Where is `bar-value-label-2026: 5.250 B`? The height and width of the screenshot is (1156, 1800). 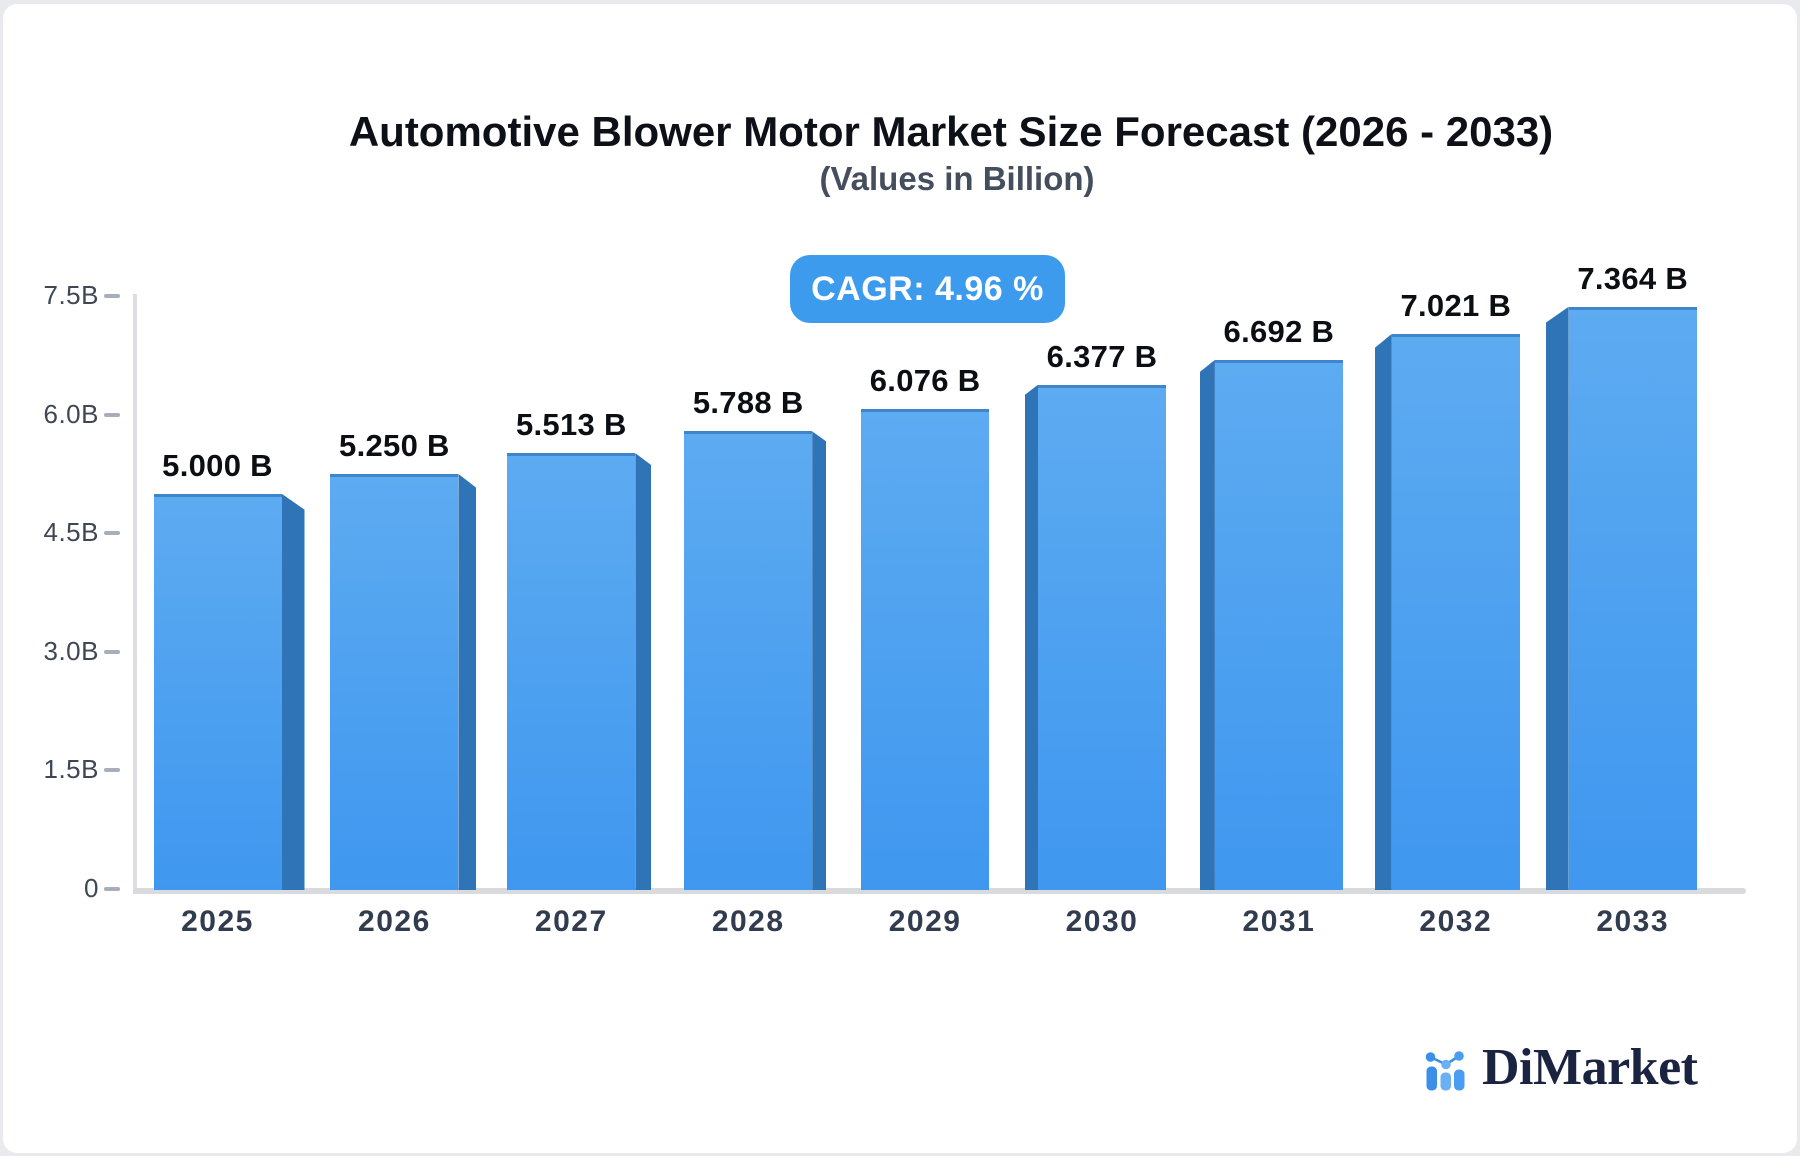 bar-value-label-2026: 5.250 B is located at coordinates (394, 445).